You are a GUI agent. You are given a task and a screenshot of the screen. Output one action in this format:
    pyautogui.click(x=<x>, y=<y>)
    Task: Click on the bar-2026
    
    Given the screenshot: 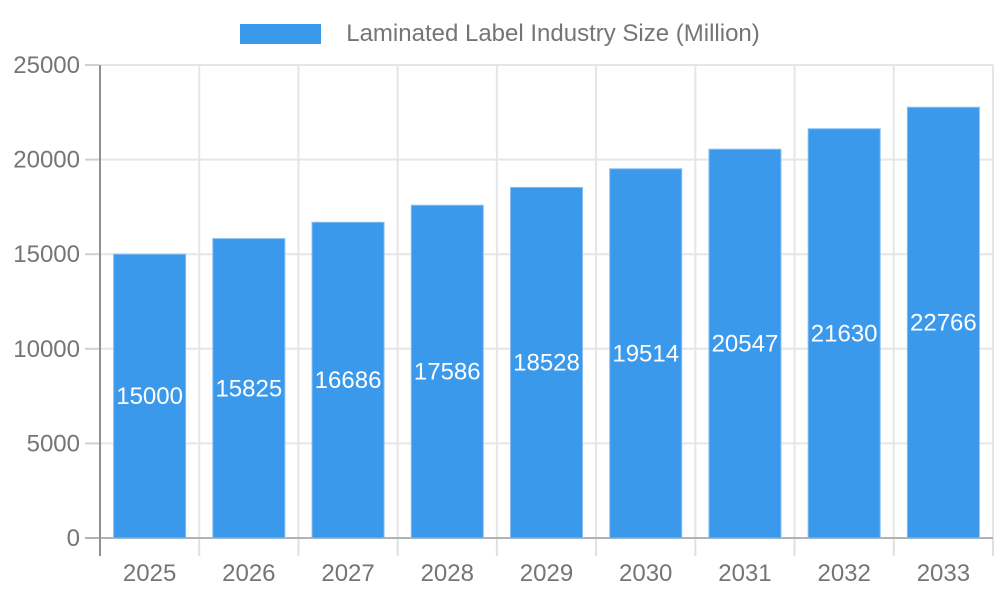 What is the action you would take?
    pyautogui.click(x=249, y=388)
    